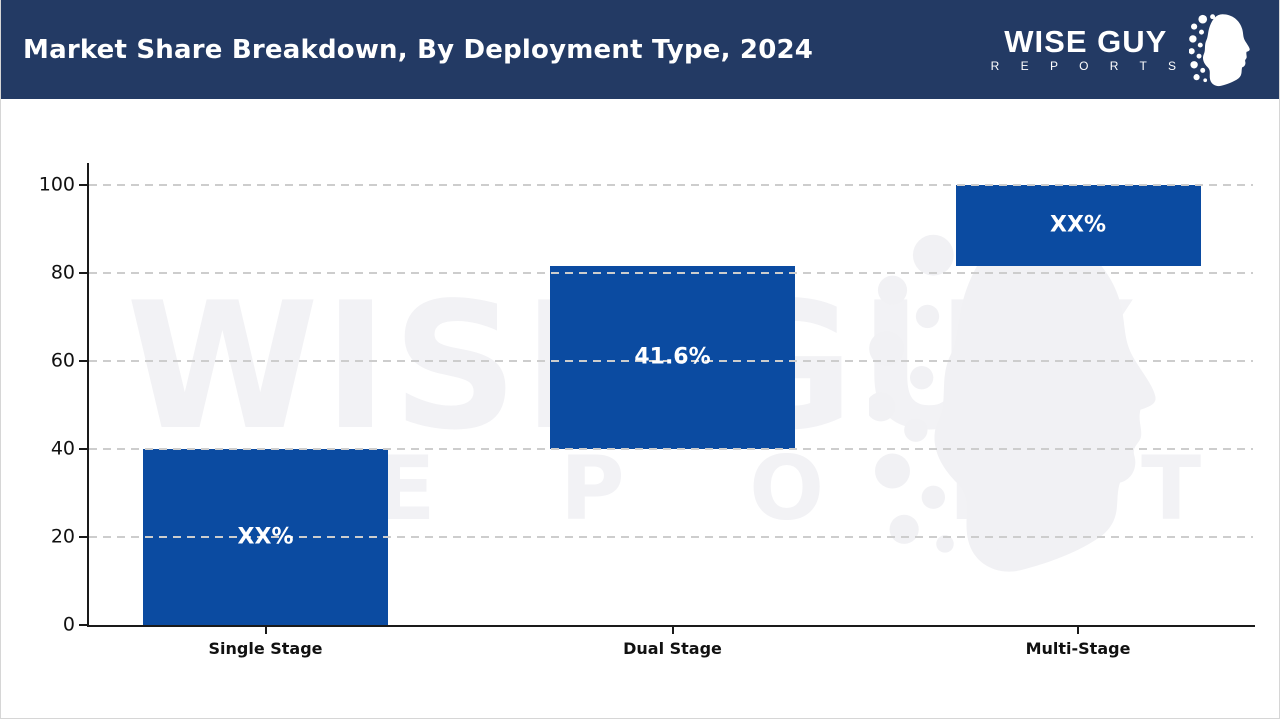 The height and width of the screenshot is (720, 1280). I want to click on logo-subtitle: R E P O R T S, so click(1087, 65).